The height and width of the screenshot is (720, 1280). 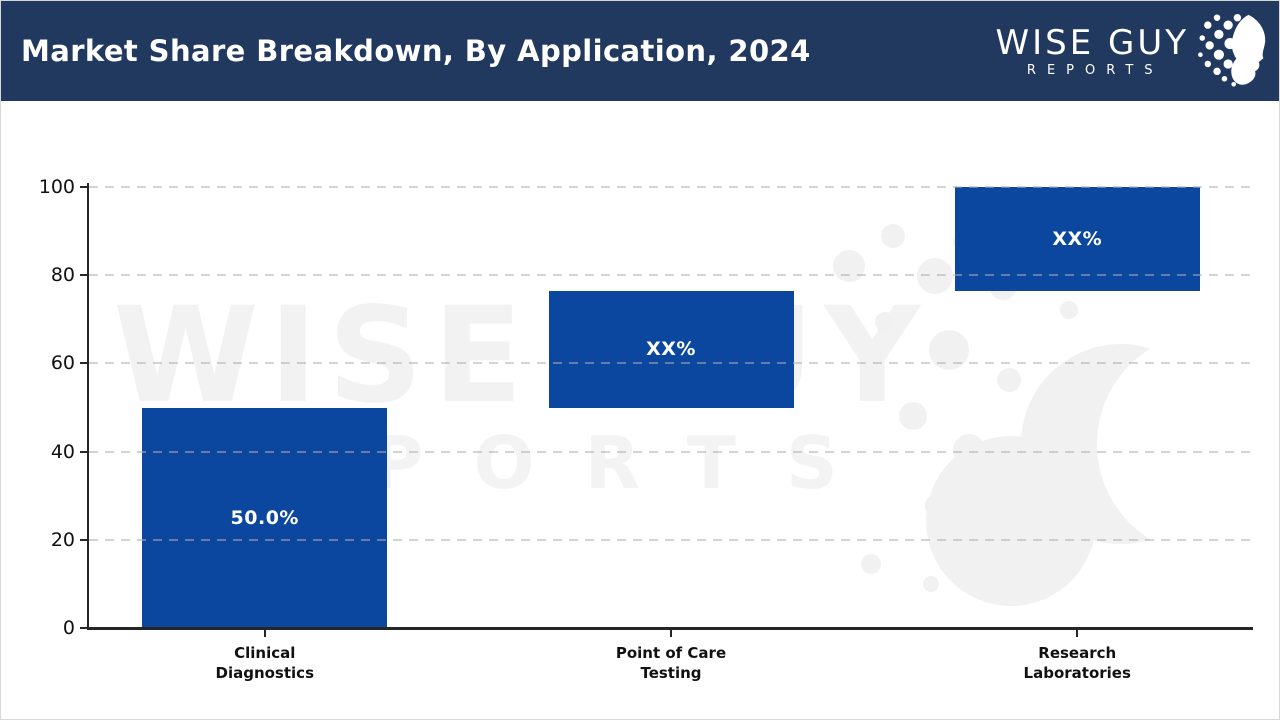 What do you see at coordinates (1232, 50) in the screenshot?
I see `wiseguy-head-icon` at bounding box center [1232, 50].